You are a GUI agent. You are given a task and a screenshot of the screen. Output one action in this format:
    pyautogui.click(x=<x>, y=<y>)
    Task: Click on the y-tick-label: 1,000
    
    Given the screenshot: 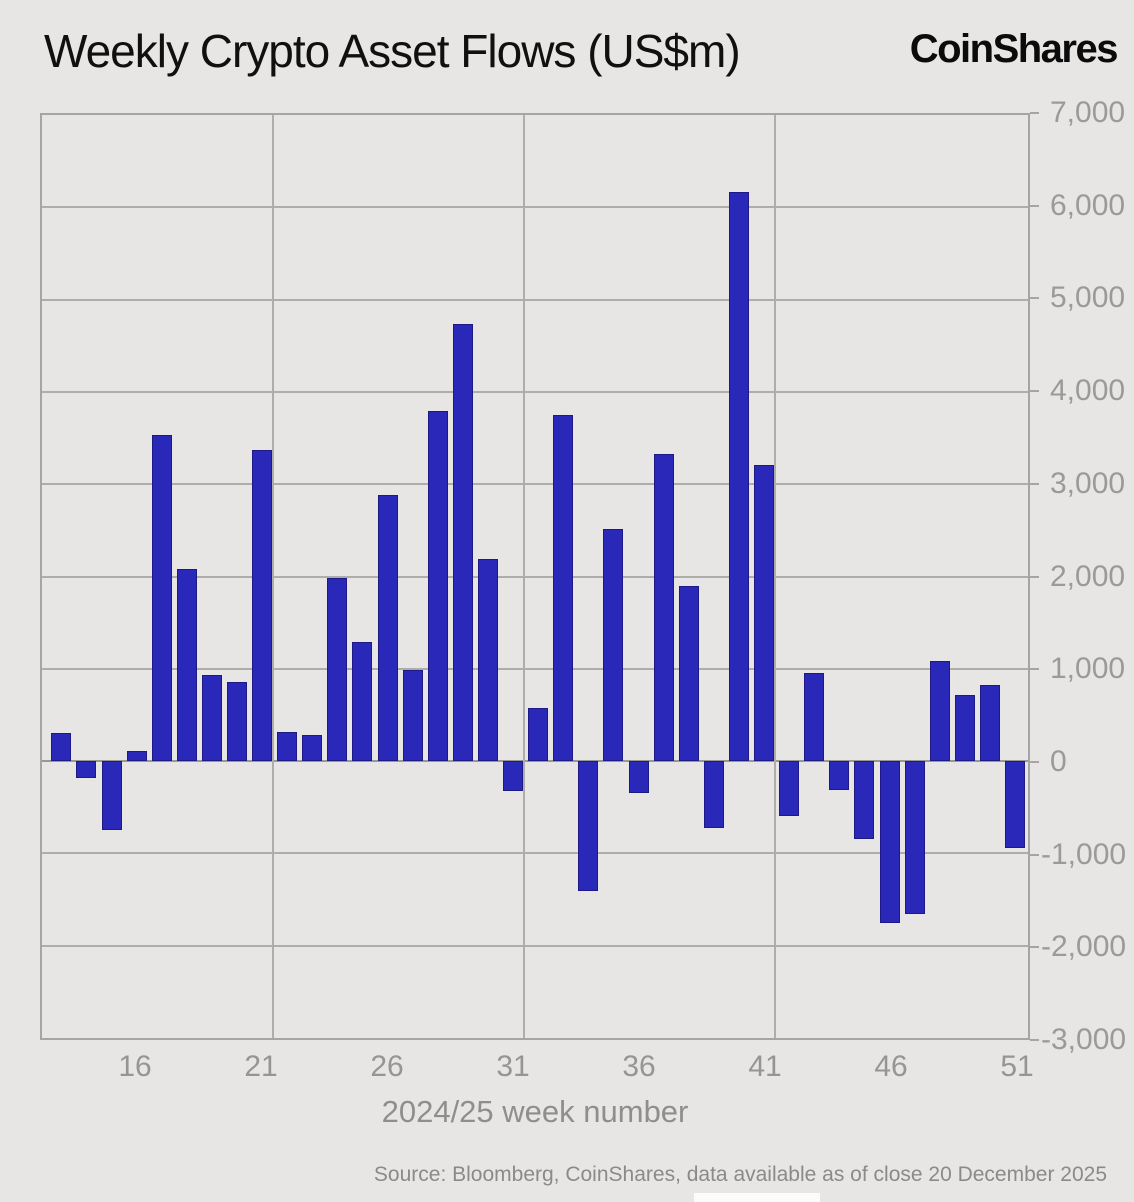 What is the action you would take?
    pyautogui.click(x=1088, y=669)
    